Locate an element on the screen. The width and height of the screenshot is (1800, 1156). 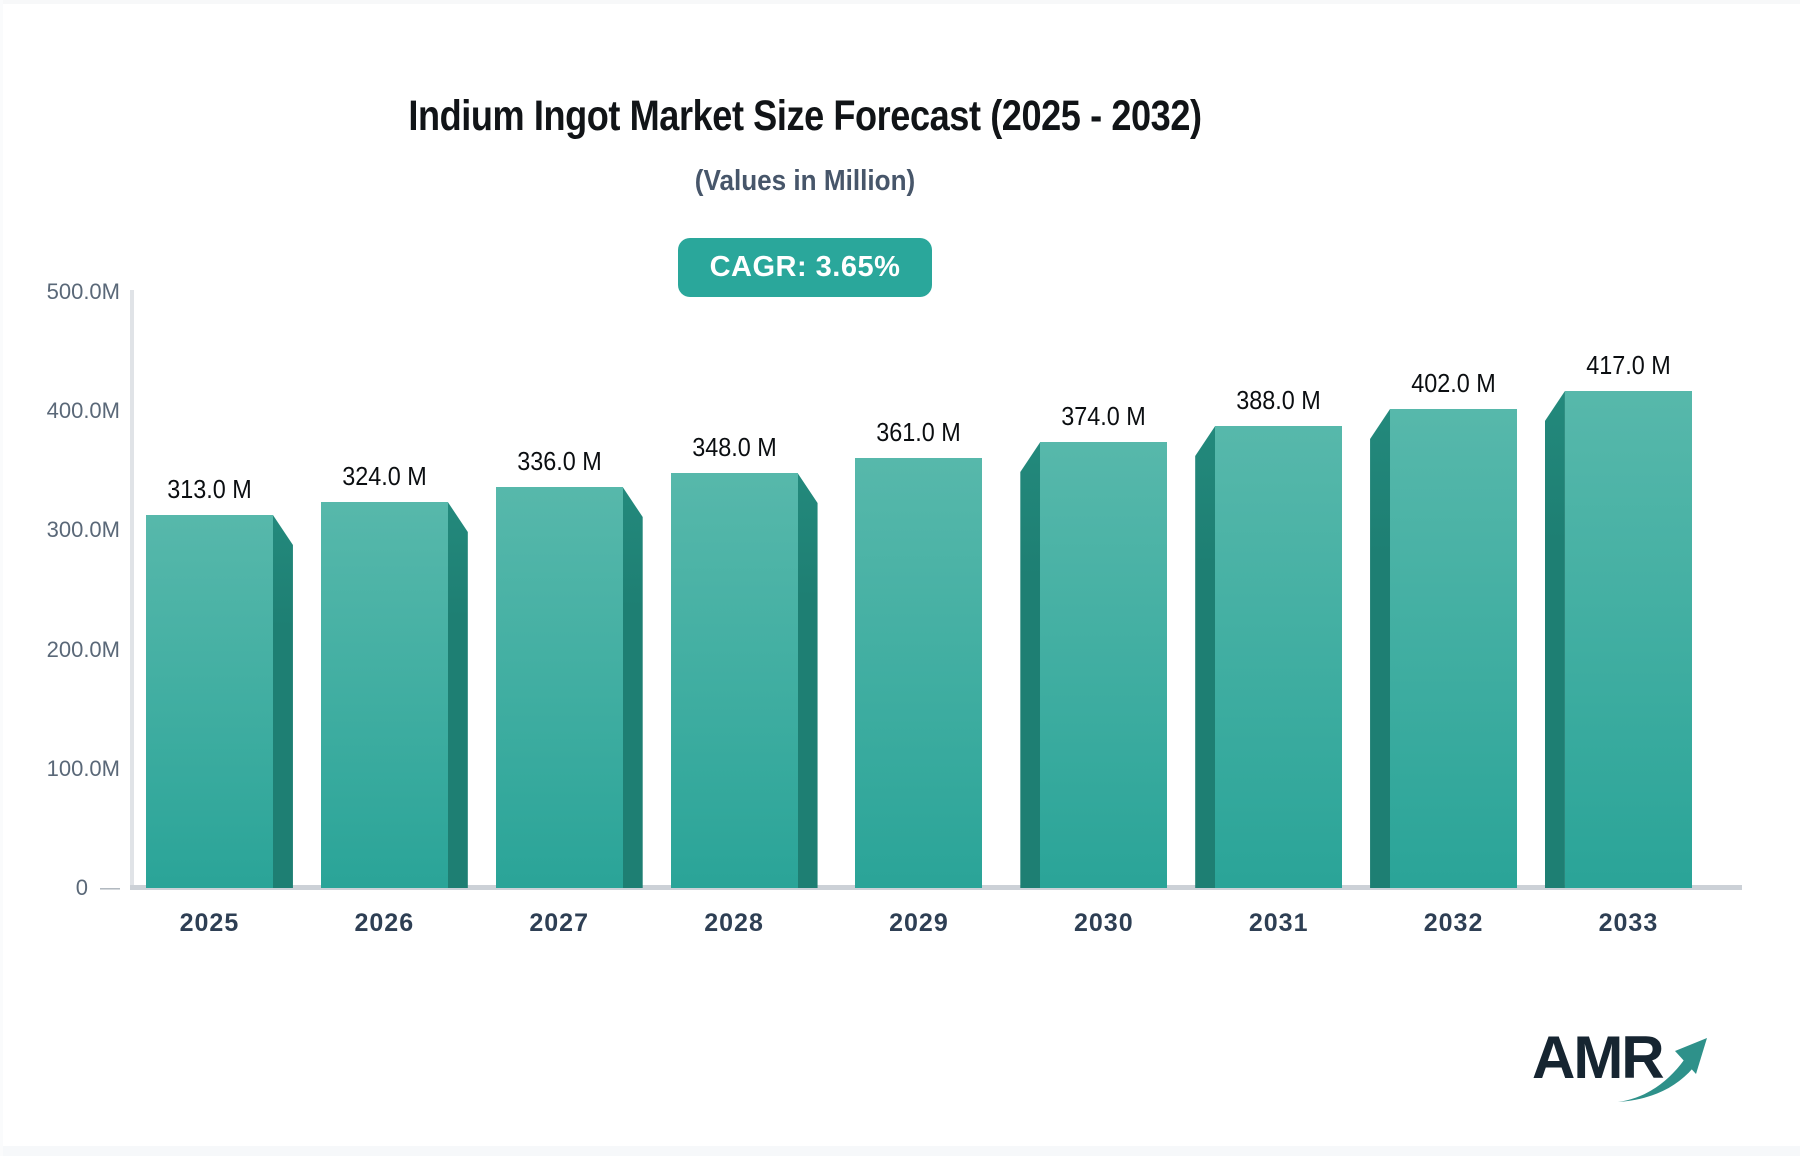
cagr-badge: CAGR: 3.65% is located at coordinates (805, 267).